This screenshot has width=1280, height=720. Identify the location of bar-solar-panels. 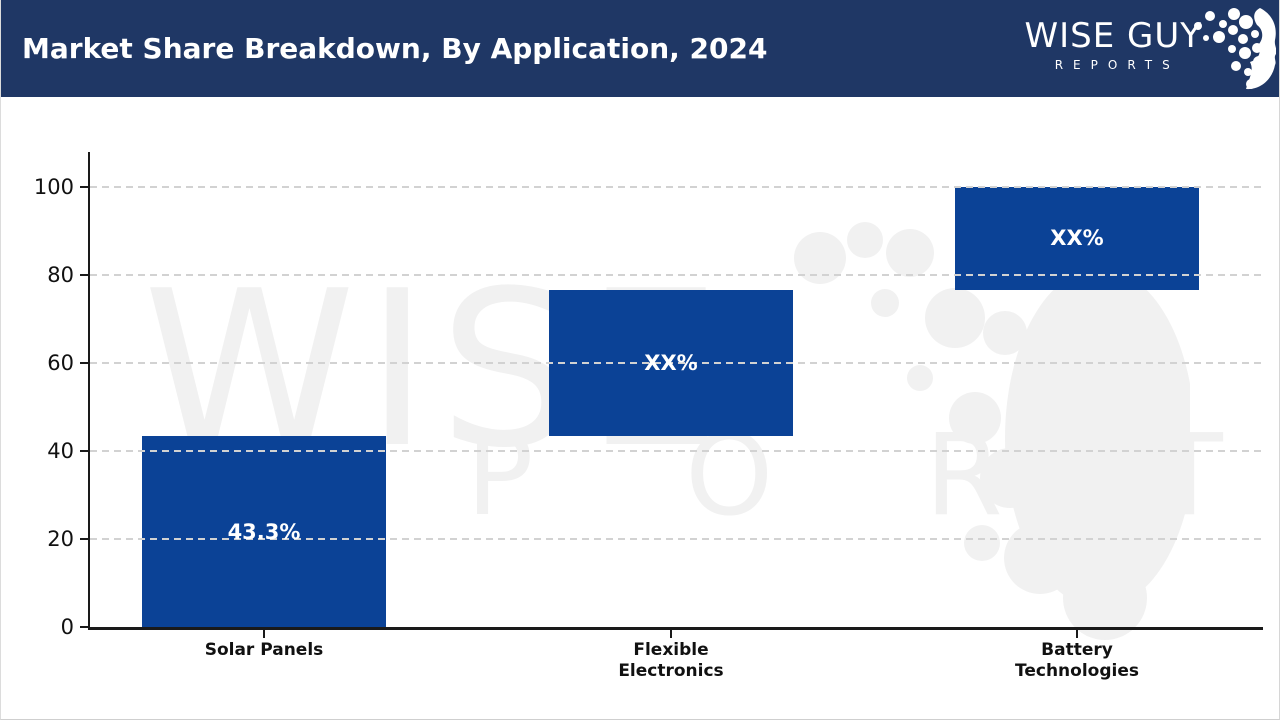
(264, 531).